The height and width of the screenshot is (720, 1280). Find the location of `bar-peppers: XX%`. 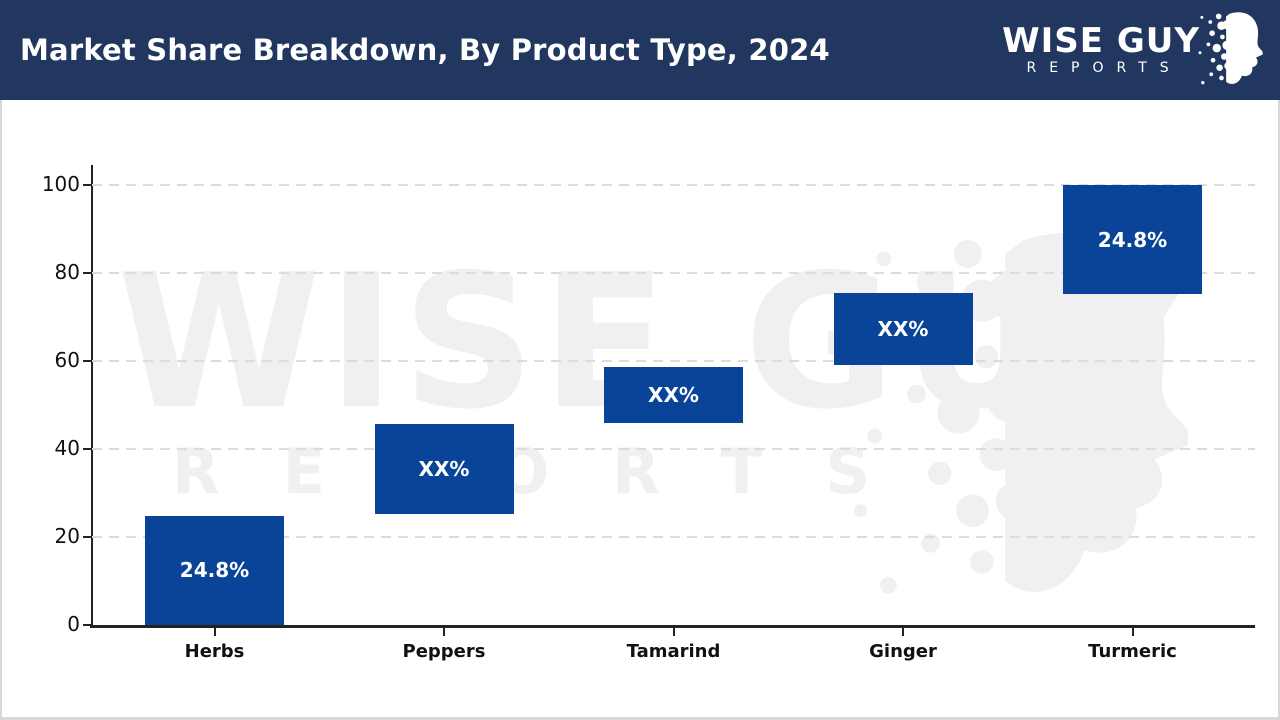

bar-peppers: XX% is located at coordinates (444, 469).